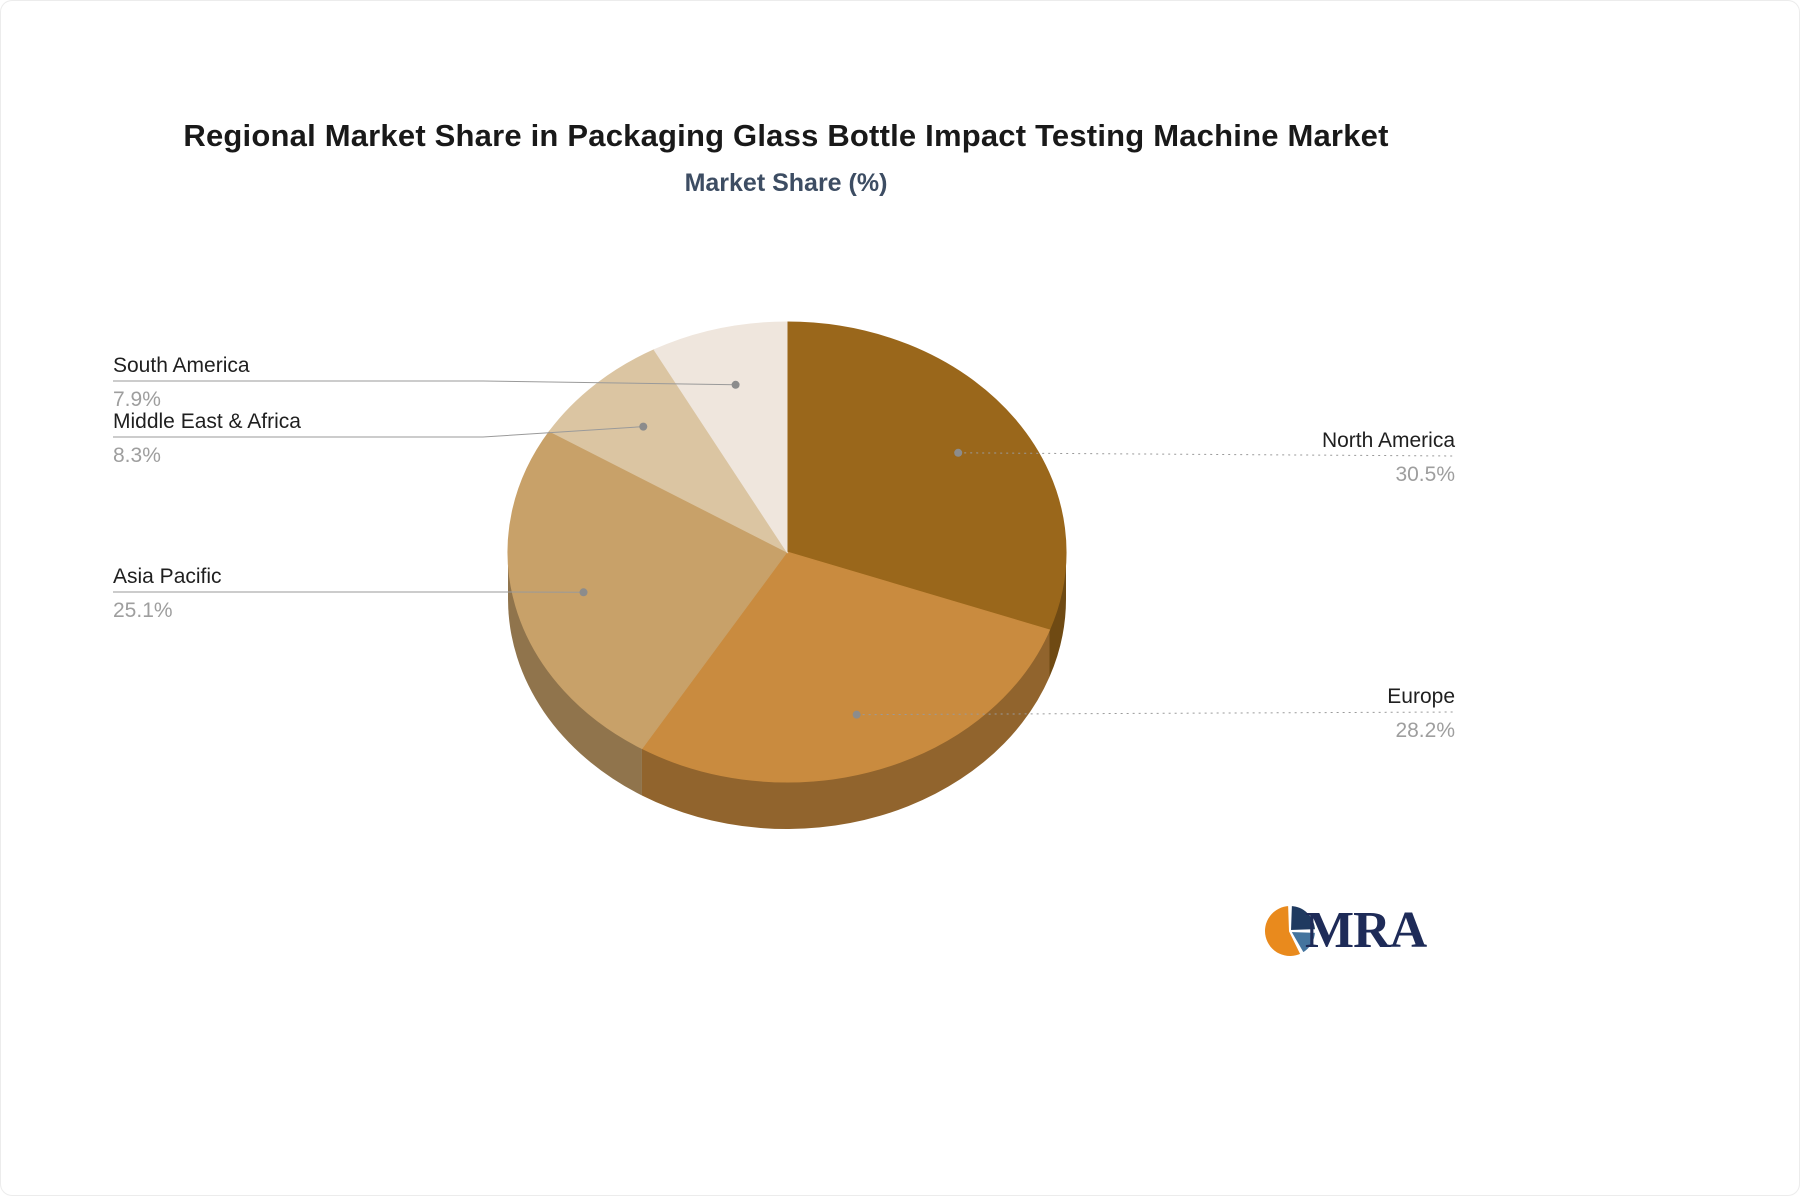 The width and height of the screenshot is (1800, 1196). Describe the element at coordinates (424, 383) in the screenshot. I see `label-connector-south-america` at that location.